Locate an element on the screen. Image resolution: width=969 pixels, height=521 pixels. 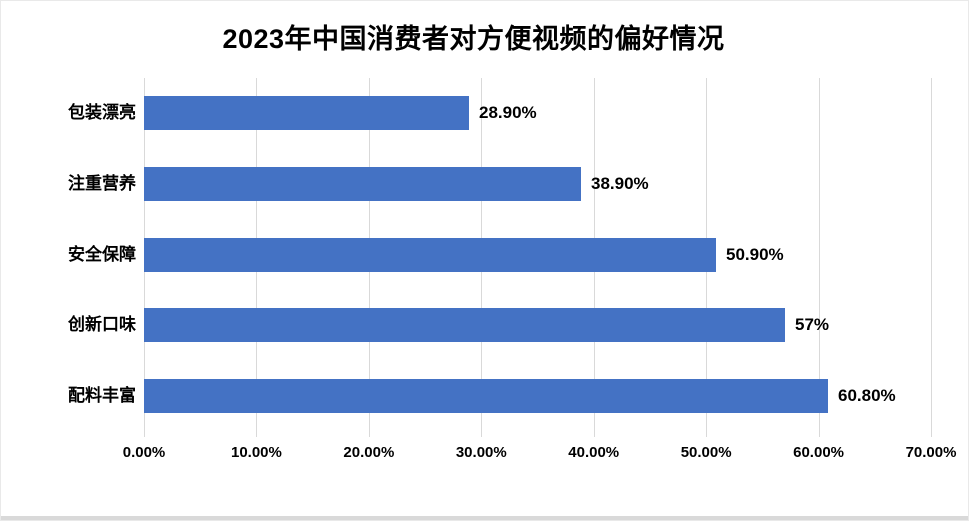
x-axis-tick-label: 40.00% is located at coordinates (594, 452).